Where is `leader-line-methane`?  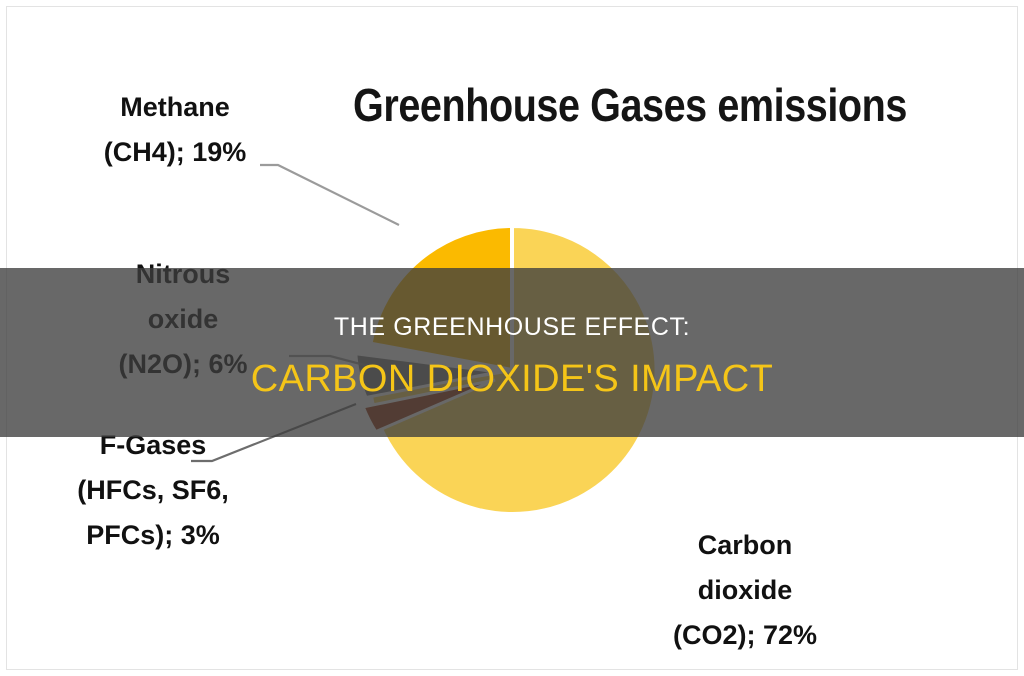
leader-line-methane is located at coordinates (330, 194).